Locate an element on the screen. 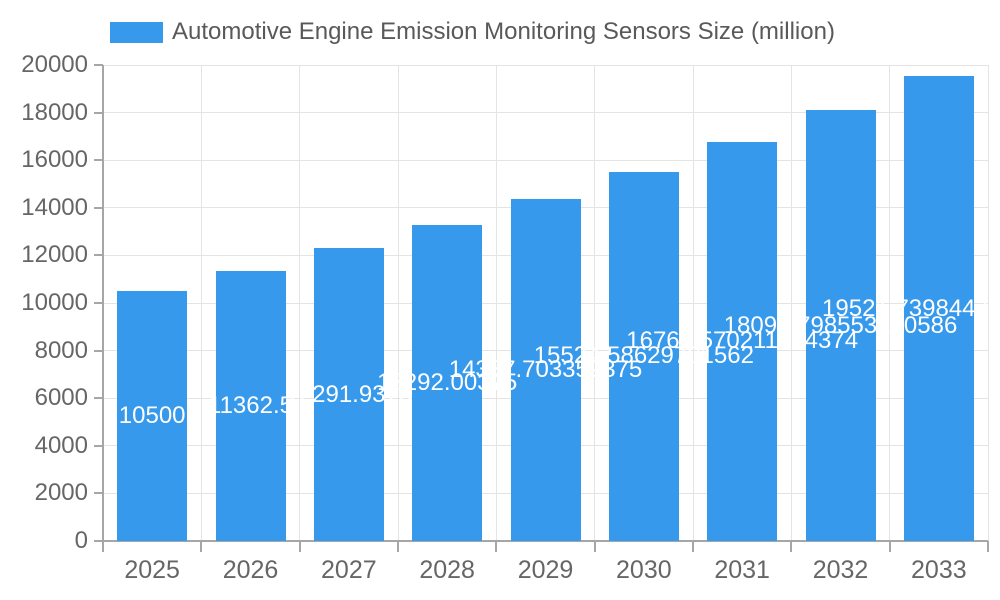  bar-value-label: 10500 is located at coordinates (152, 416).